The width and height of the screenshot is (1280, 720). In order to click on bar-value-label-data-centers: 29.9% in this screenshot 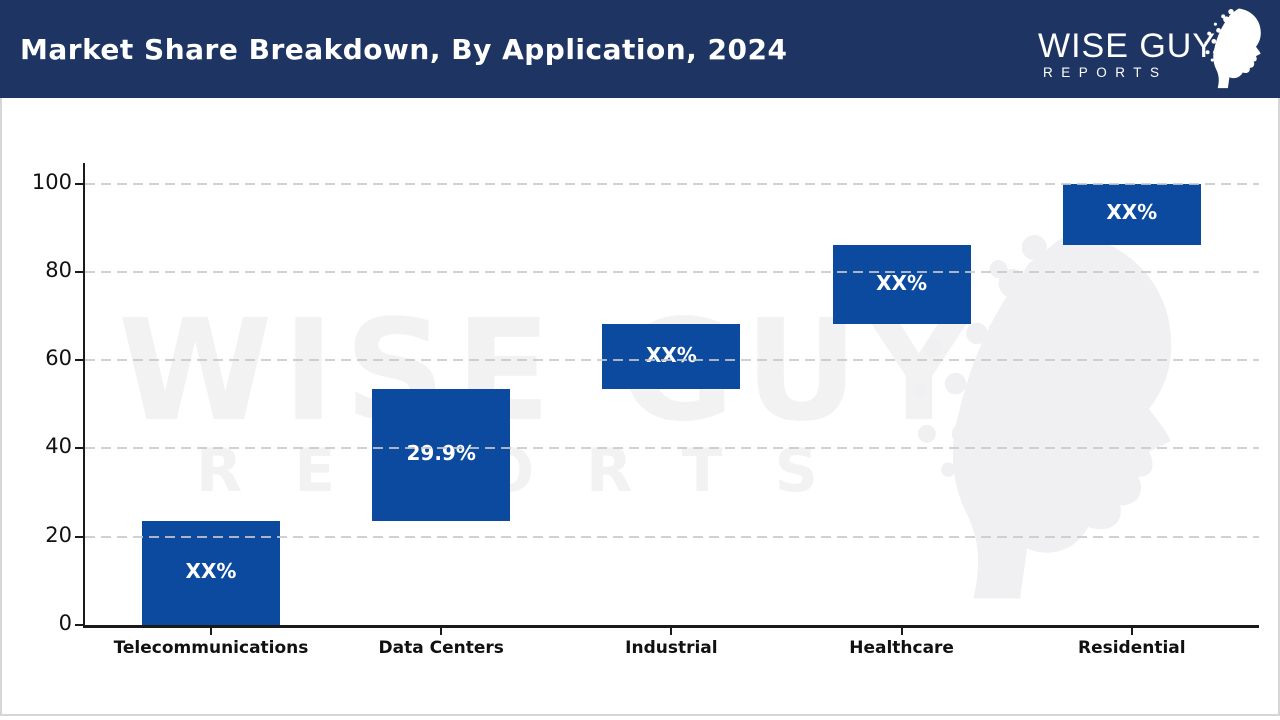, I will do `click(441, 452)`.